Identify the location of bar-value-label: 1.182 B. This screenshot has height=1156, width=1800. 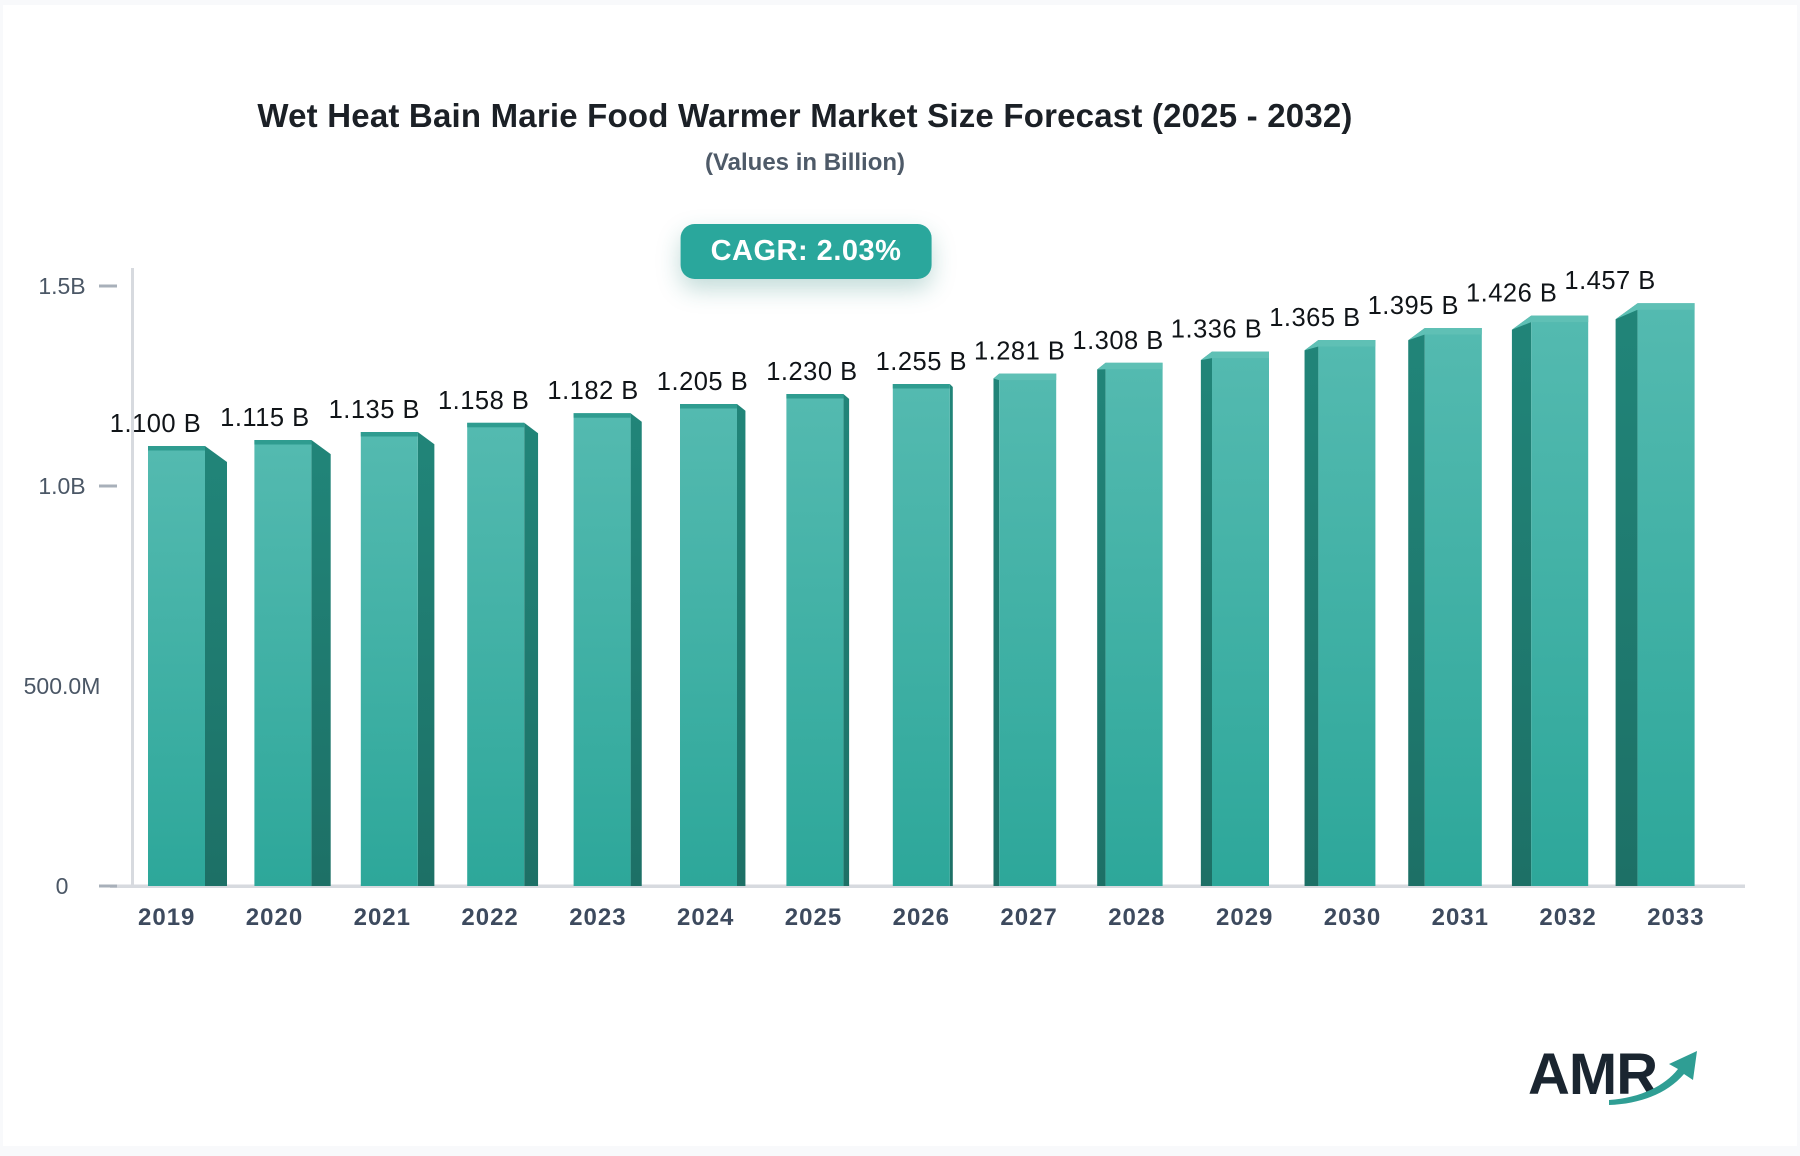
(592, 391).